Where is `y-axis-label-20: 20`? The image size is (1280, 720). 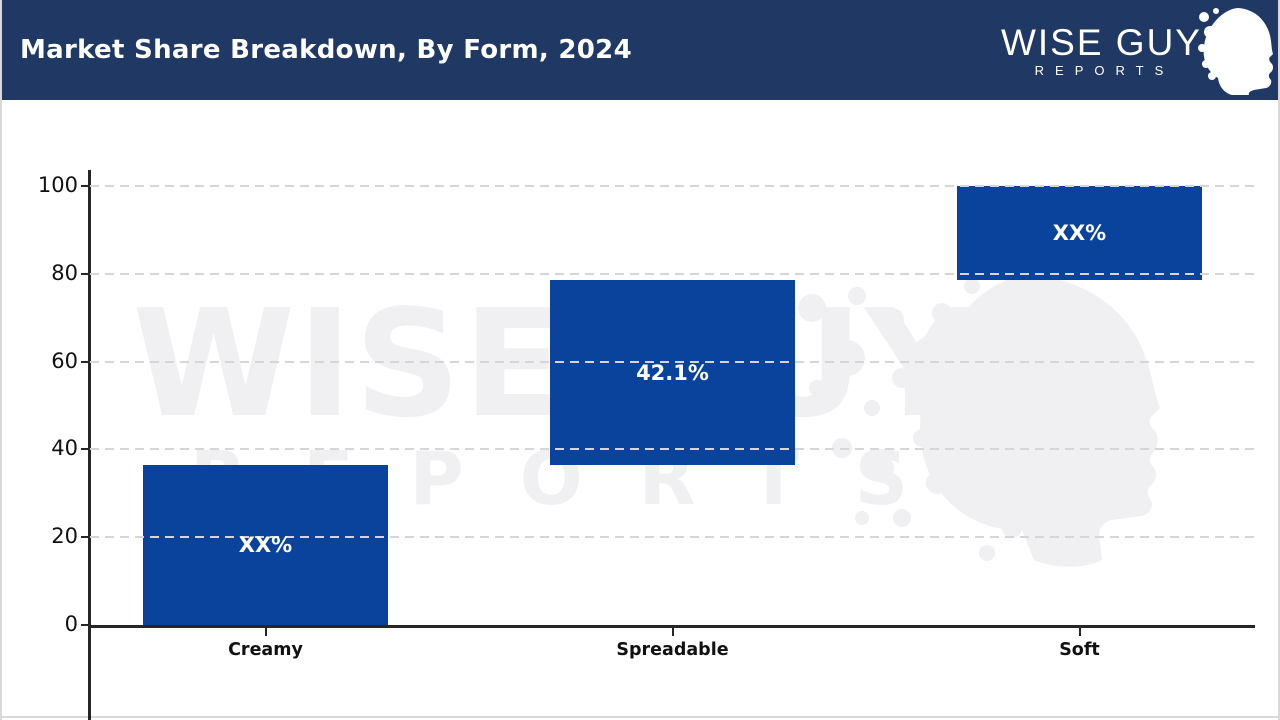 y-axis-label-20: 20 is located at coordinates (64, 536).